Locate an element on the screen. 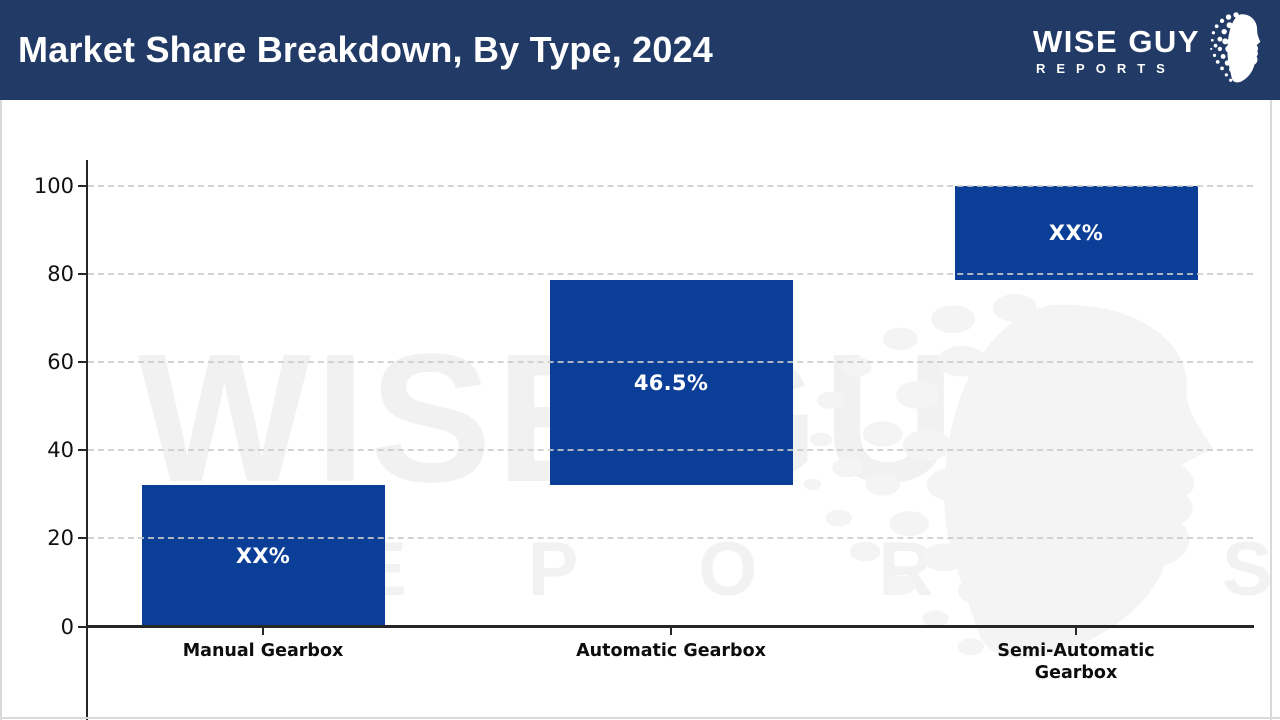 Image resolution: width=1280 pixels, height=720 pixels. page-border-bottom is located at coordinates (640, 718).